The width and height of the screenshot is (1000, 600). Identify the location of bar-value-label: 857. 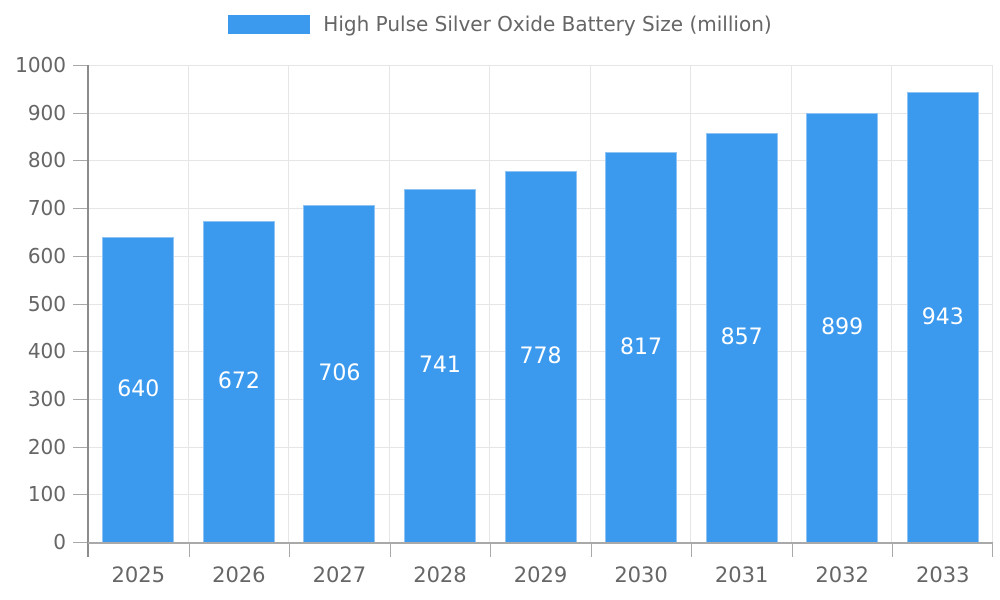
(741, 338).